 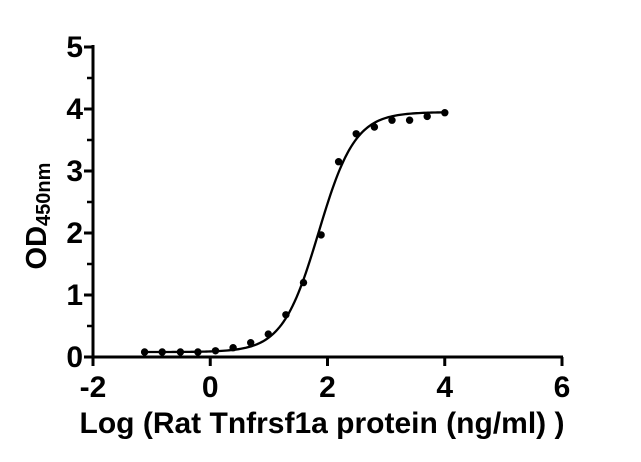 I want to click on y-axis-title: OD450nm, so click(x=38, y=216).